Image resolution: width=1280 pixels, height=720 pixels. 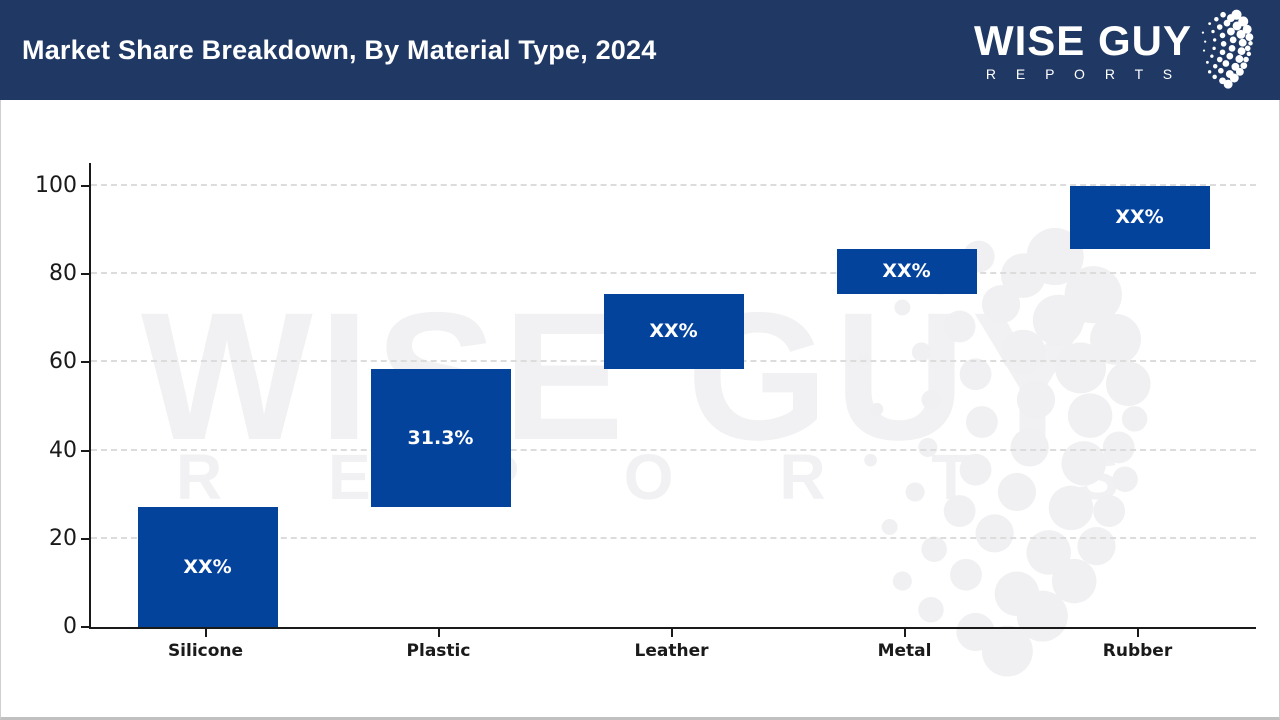 I want to click on bar-leather: XX%, so click(x=673, y=331).